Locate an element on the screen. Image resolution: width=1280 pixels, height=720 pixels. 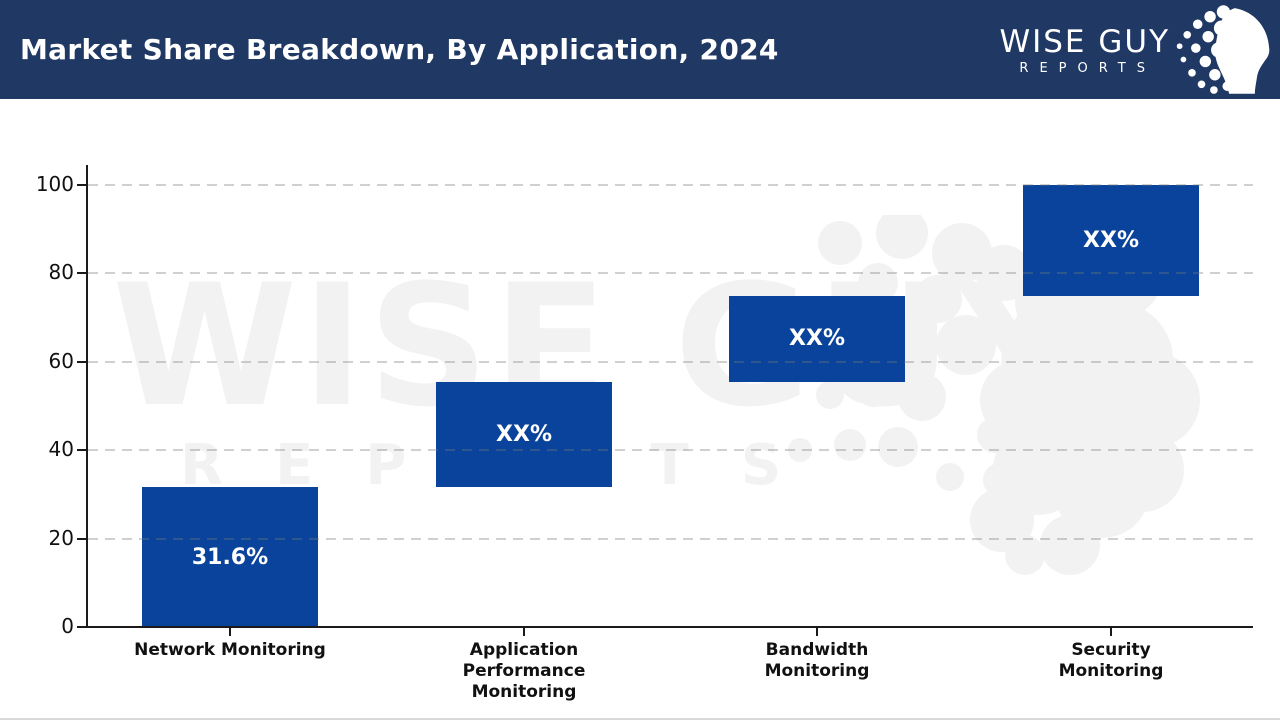
x-axis-line is located at coordinates (669, 627).